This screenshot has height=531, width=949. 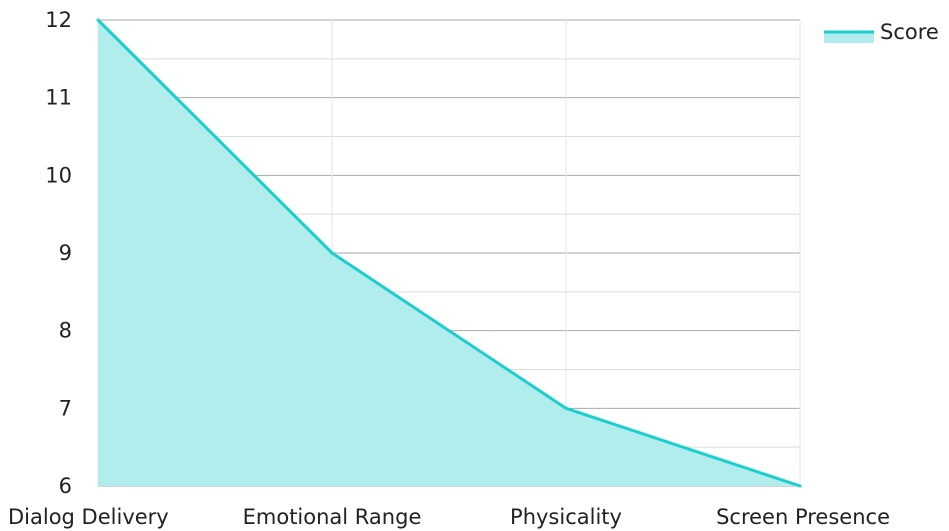 I want to click on data-point-physicality, so click(x=566, y=408).